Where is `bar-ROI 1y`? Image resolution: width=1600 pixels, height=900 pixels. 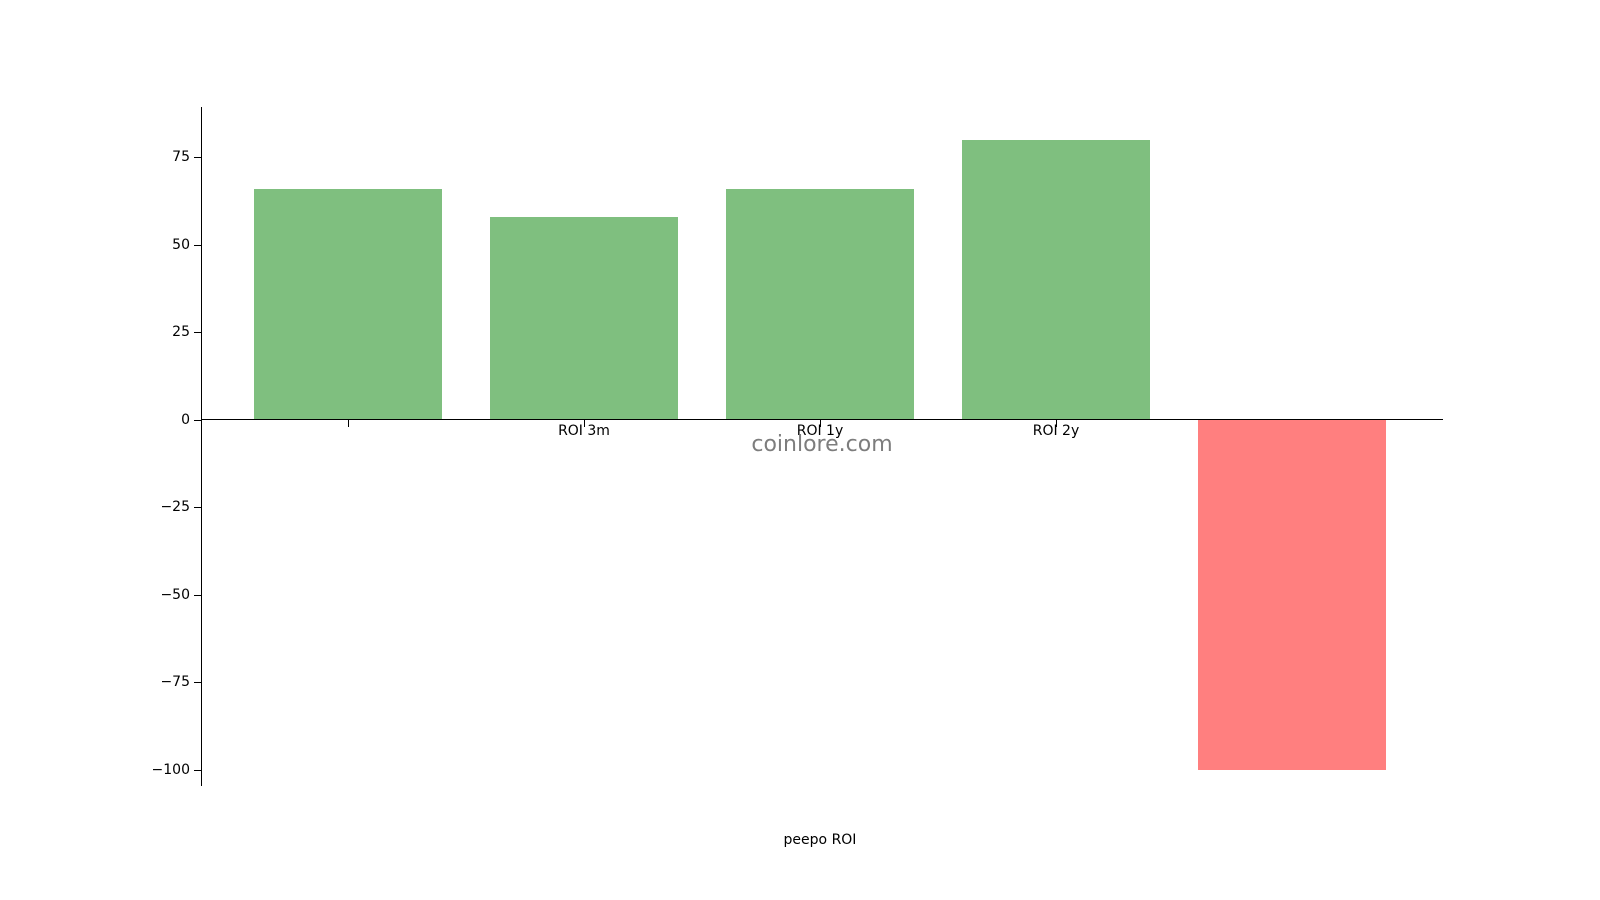
bar-ROI 1y is located at coordinates (820, 304).